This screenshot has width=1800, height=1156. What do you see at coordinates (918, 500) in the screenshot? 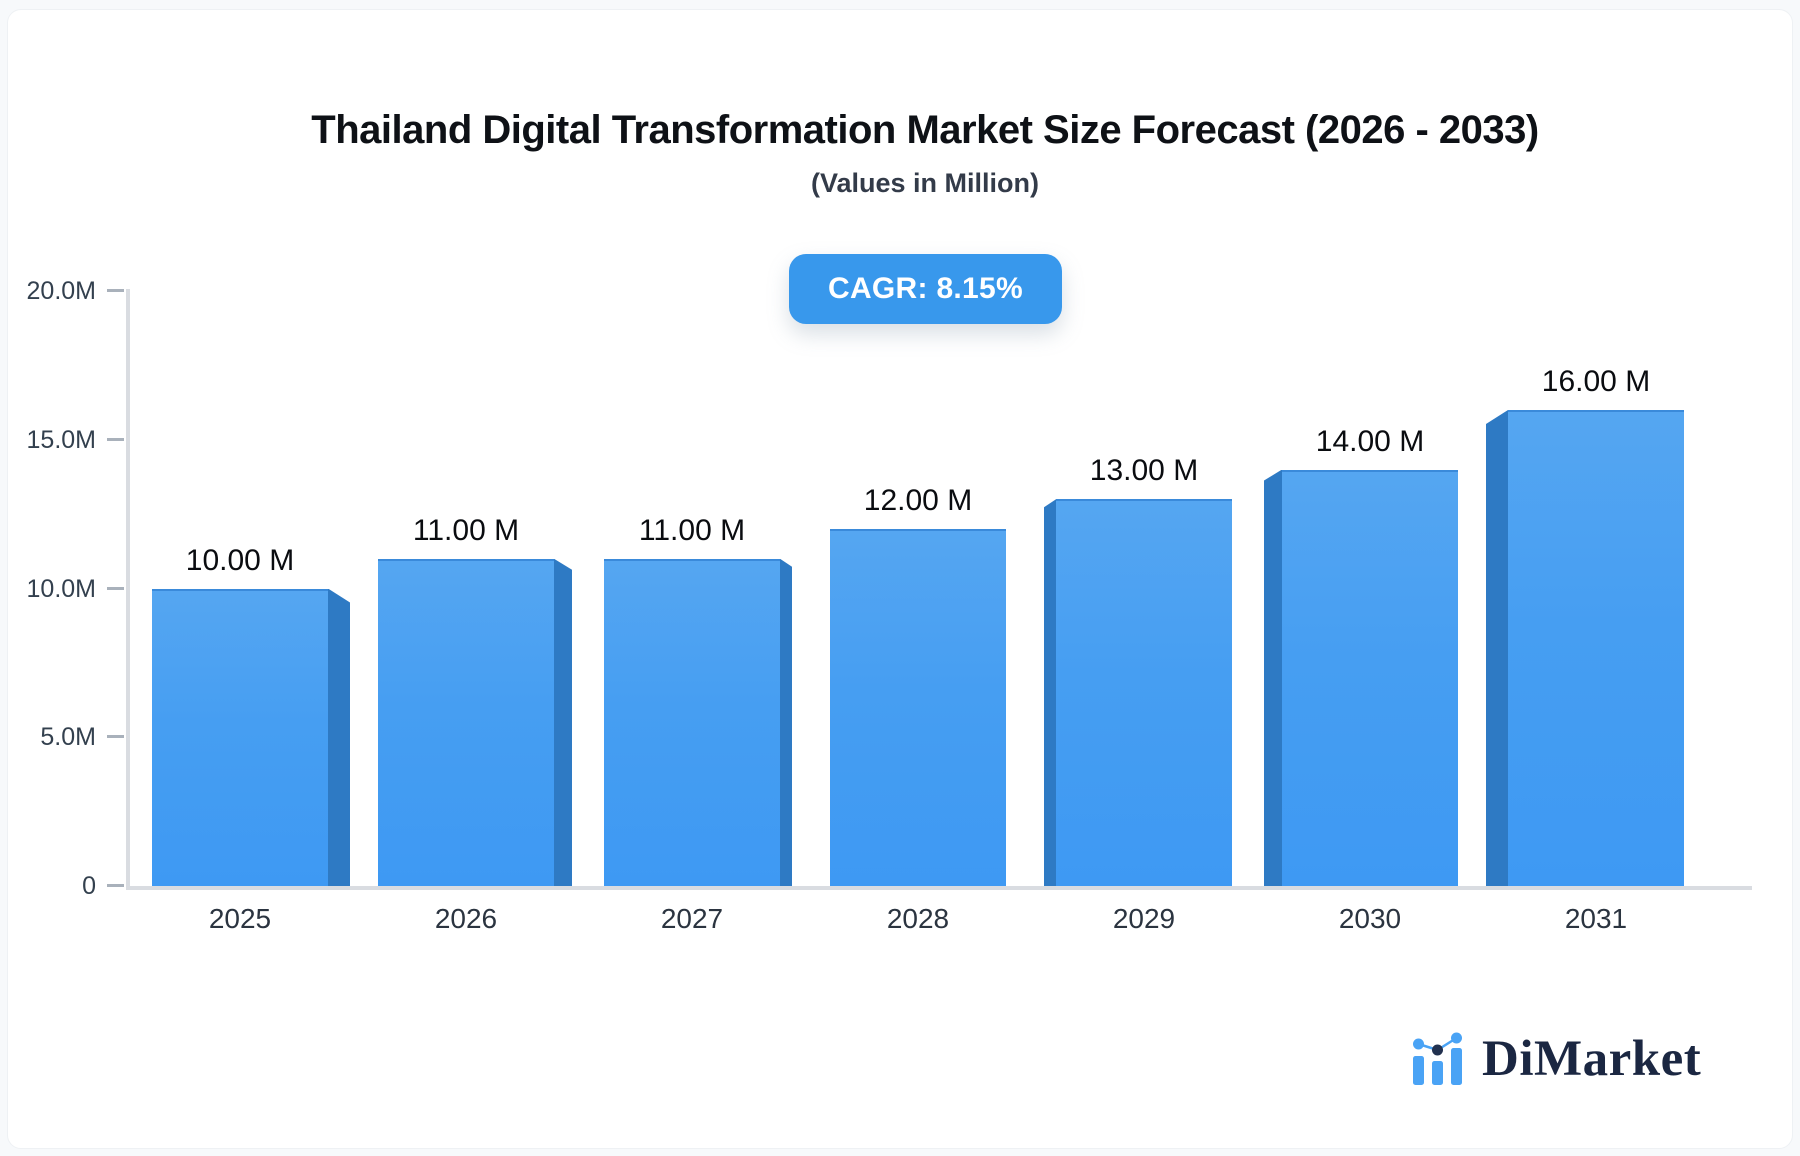
I see `bar-value-label: 12.00 M` at bounding box center [918, 500].